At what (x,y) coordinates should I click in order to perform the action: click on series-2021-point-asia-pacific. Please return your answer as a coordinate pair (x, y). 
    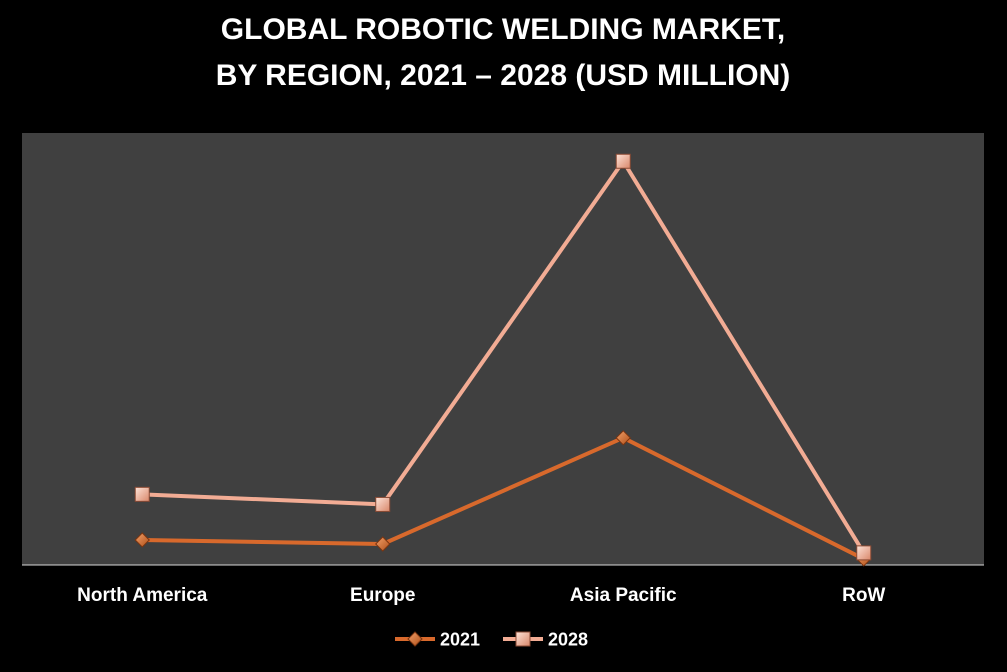
    Looking at the image, I should click on (623, 438).